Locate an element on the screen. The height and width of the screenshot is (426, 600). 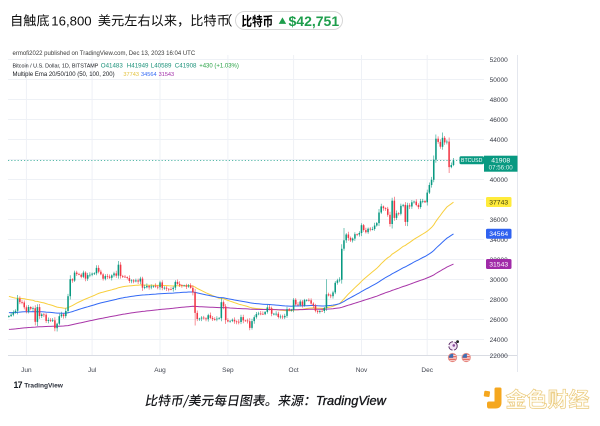
svg-text: 46000 is located at coordinates (499, 120).